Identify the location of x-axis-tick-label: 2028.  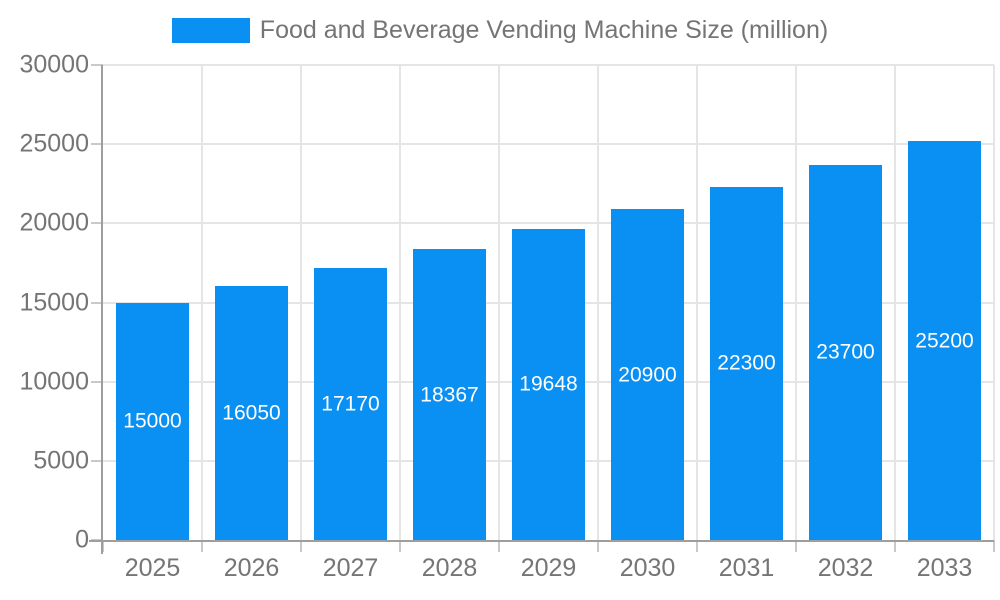
(449, 568).